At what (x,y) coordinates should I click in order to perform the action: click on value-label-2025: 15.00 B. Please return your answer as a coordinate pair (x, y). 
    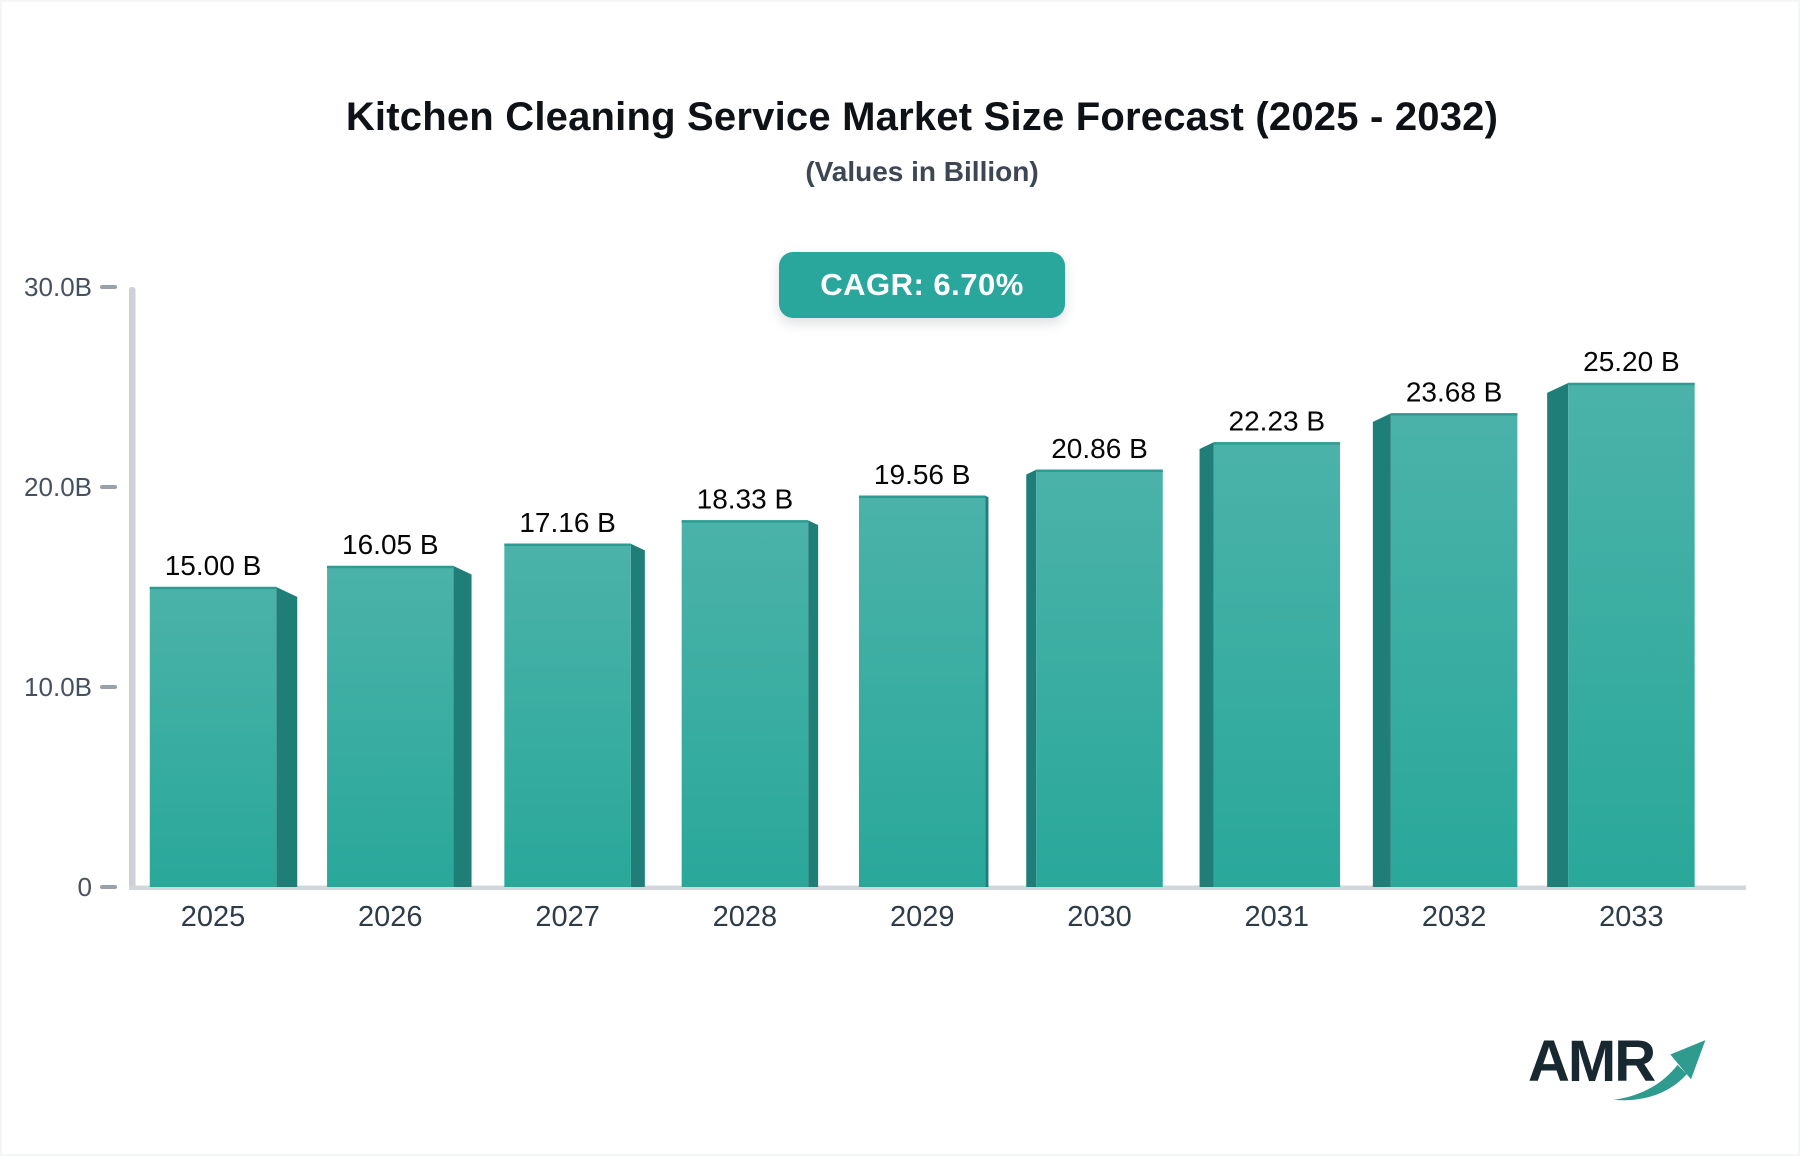
    Looking at the image, I should click on (213, 565).